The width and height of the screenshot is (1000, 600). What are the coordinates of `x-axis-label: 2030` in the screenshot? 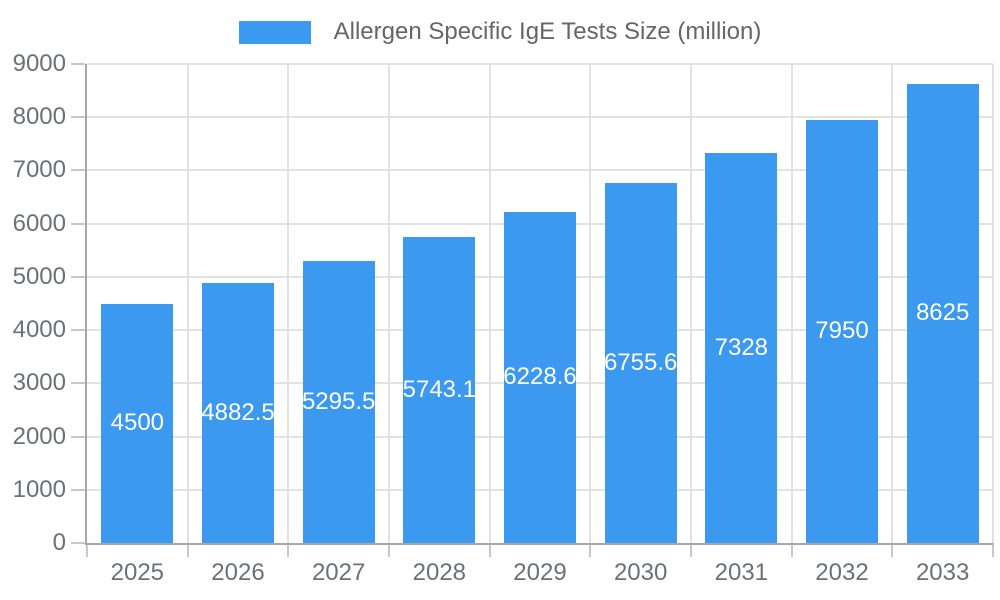 It's located at (640, 572).